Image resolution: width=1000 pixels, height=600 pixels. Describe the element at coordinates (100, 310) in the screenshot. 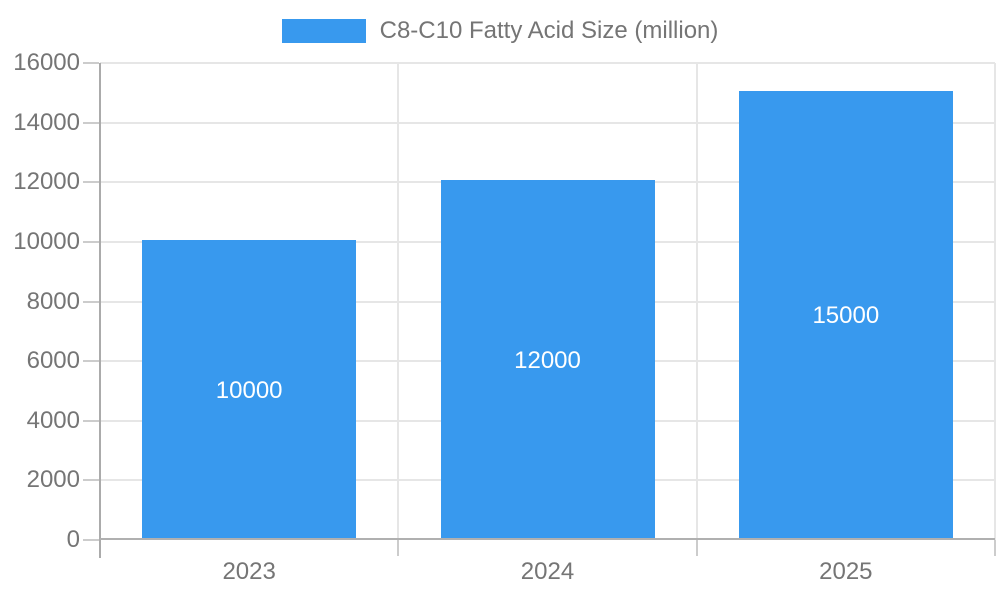

I see `y-axis-line` at that location.